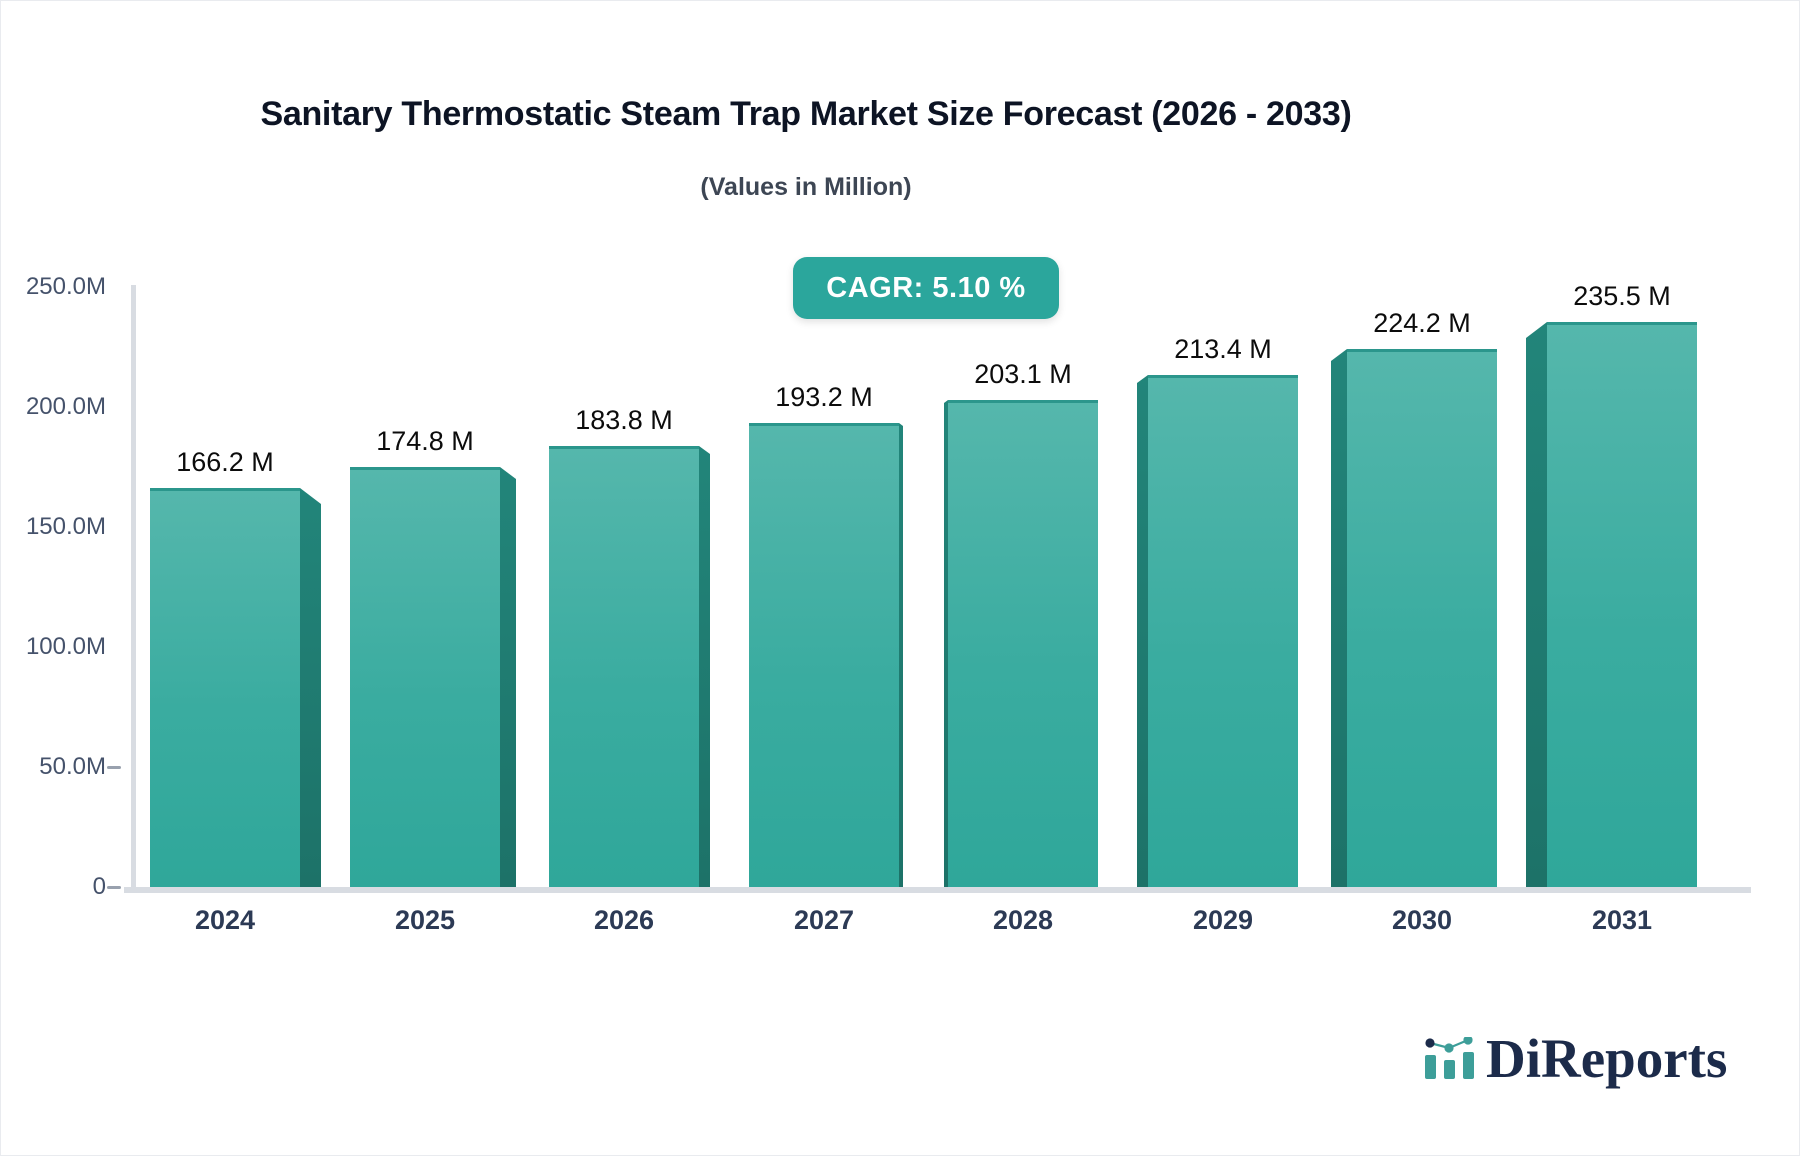  Describe the element at coordinates (65, 526) in the screenshot. I see `y-axis-label: 150.0M` at that location.